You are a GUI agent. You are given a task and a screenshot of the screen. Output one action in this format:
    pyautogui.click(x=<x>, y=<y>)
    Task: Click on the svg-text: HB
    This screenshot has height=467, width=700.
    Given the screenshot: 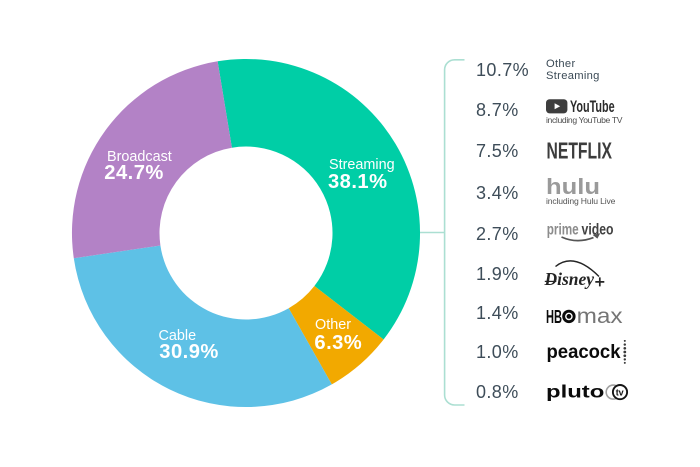 What is the action you would take?
    pyautogui.click(x=554, y=316)
    